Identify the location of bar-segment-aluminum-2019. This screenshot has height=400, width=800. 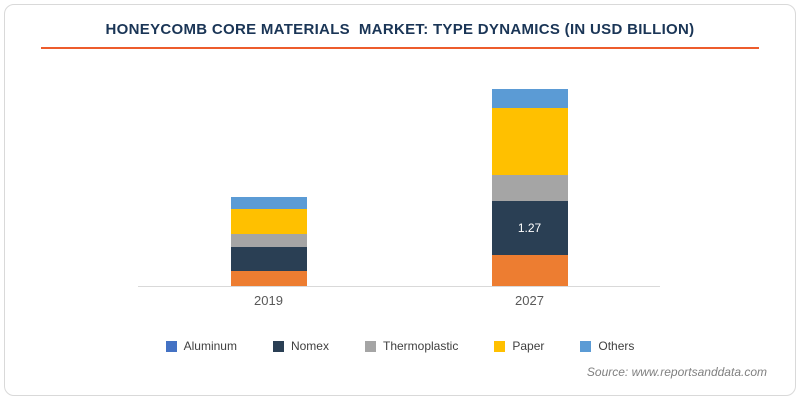
(268, 278).